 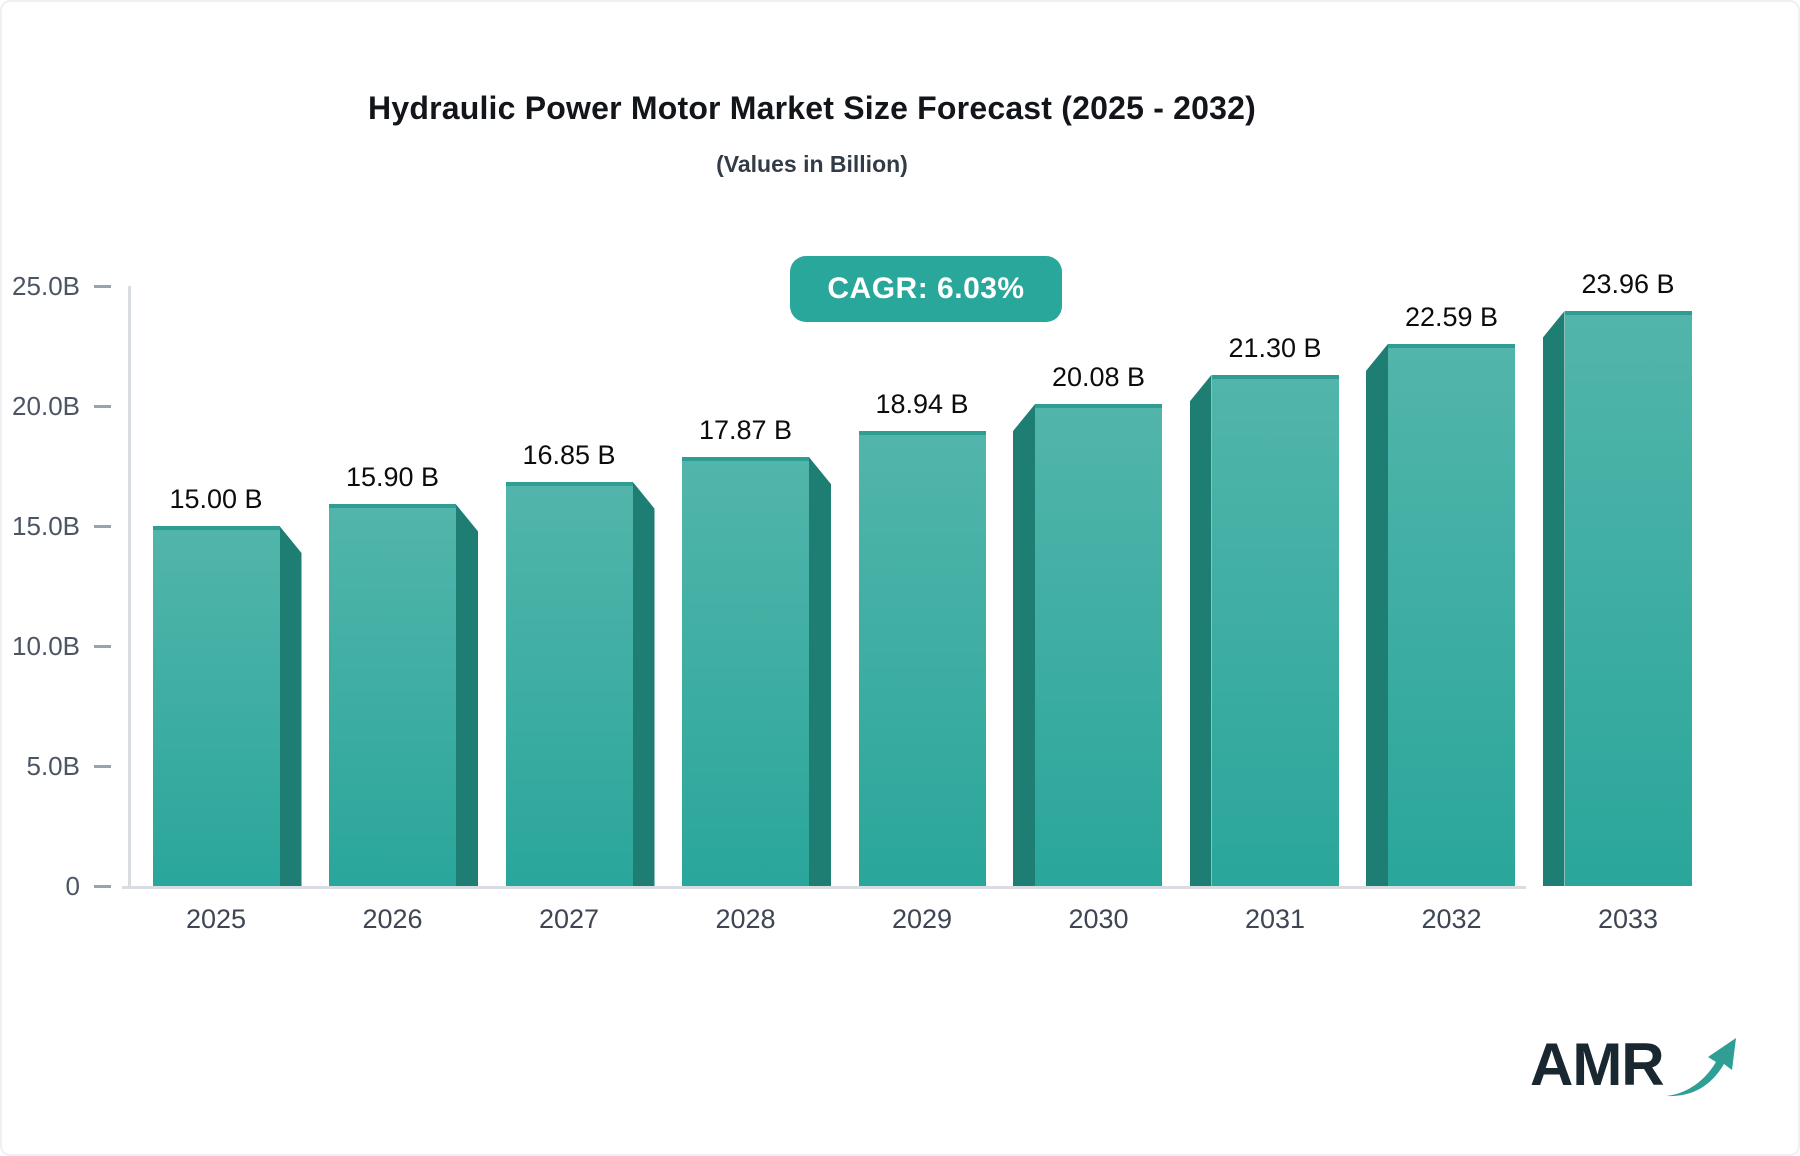 What do you see at coordinates (216, 499) in the screenshot?
I see `bar-value-label: 15.00 B` at bounding box center [216, 499].